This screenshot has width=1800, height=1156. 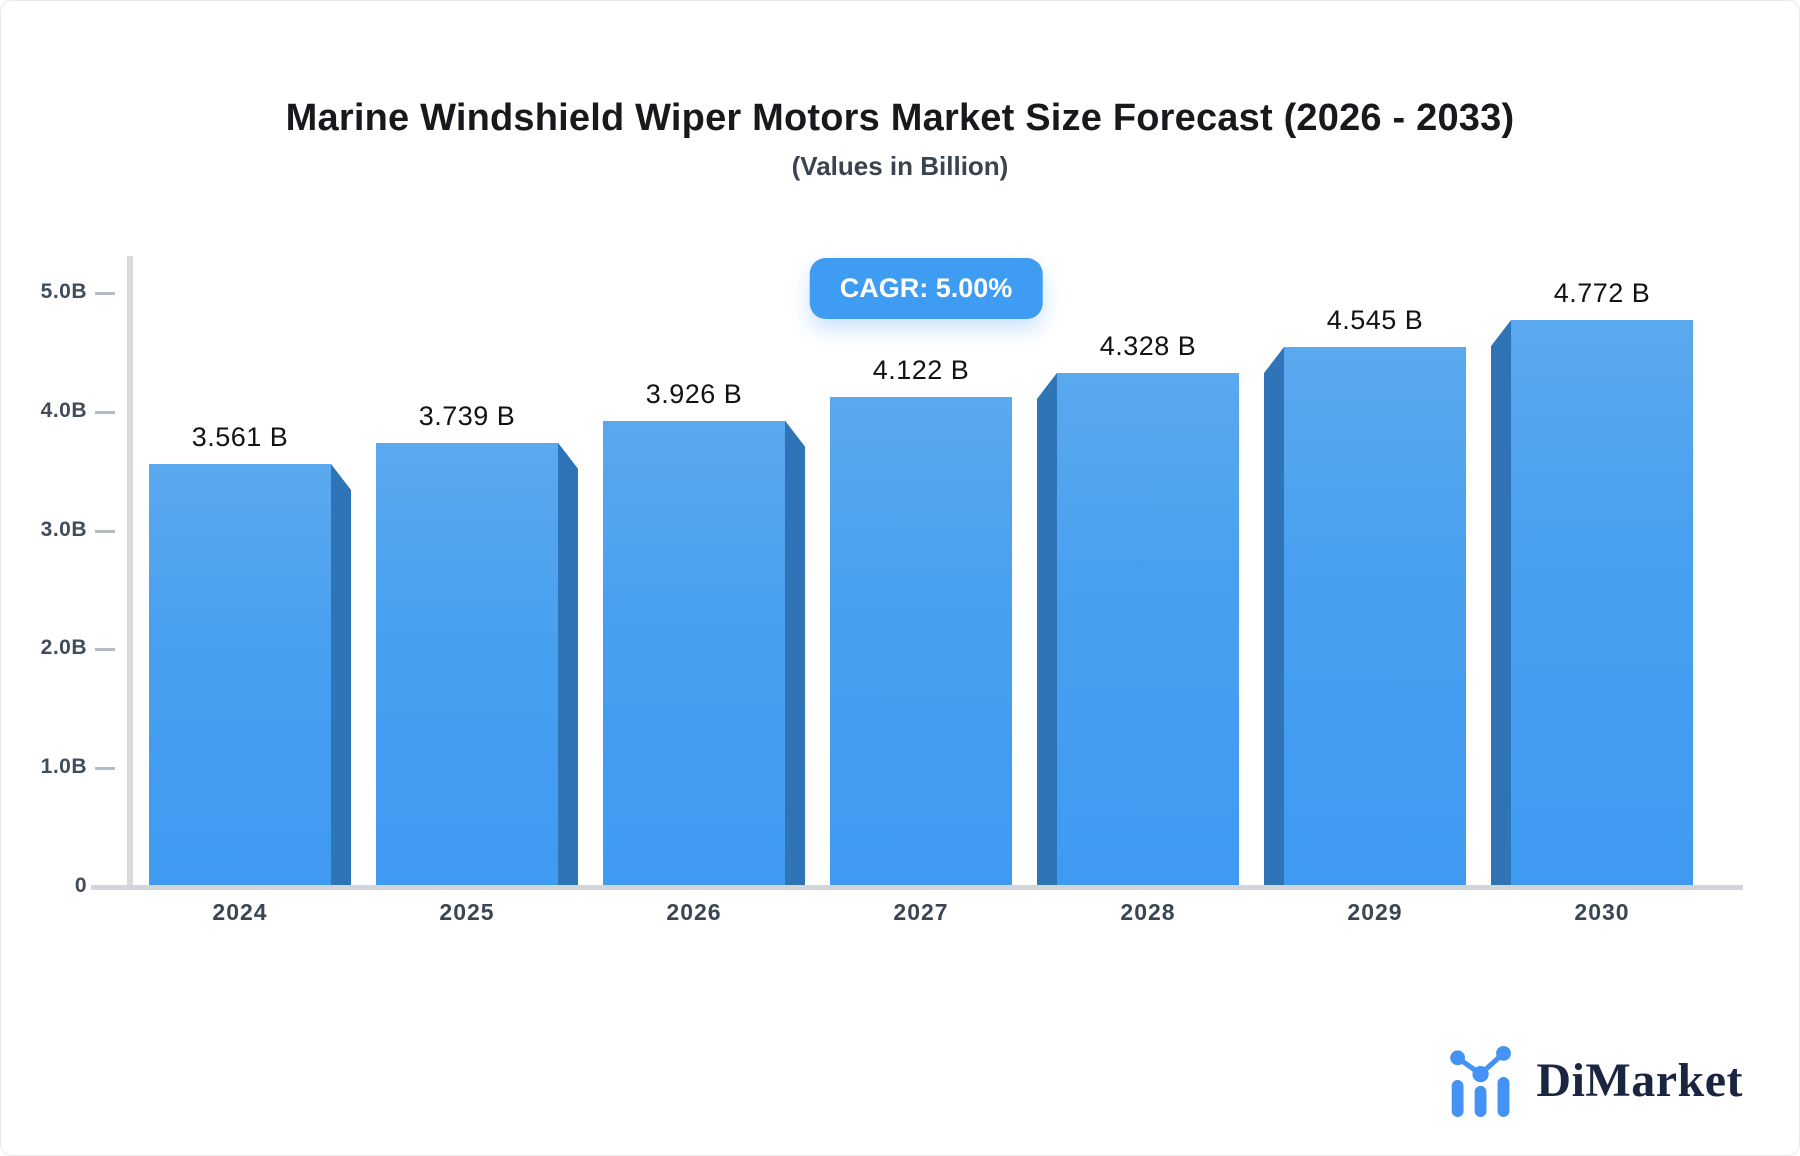 I want to click on y-axis-tick-label: 1.0B, so click(x=63, y=767).